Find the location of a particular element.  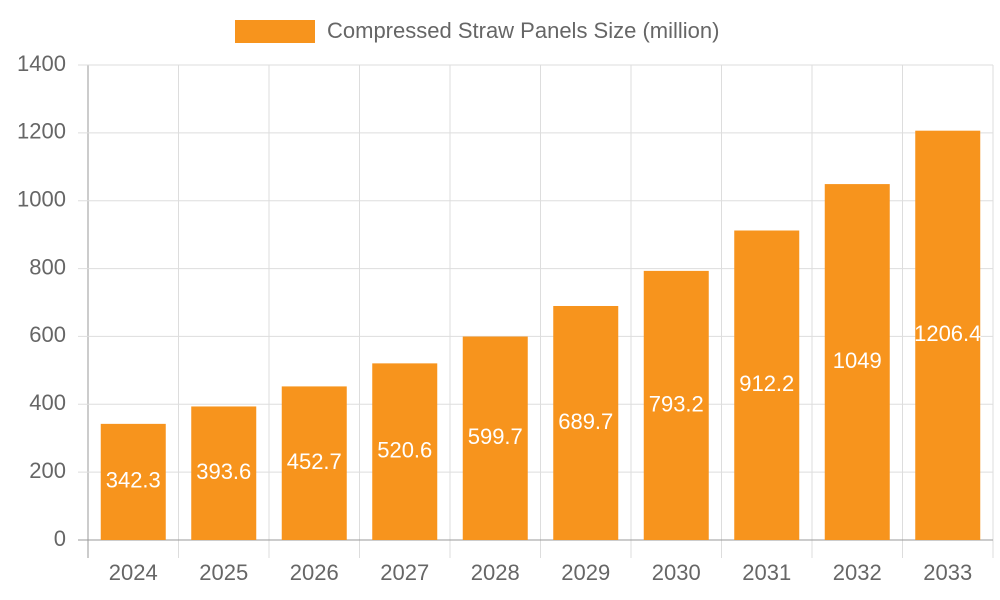

data-label: 452.7 is located at coordinates (314, 461).